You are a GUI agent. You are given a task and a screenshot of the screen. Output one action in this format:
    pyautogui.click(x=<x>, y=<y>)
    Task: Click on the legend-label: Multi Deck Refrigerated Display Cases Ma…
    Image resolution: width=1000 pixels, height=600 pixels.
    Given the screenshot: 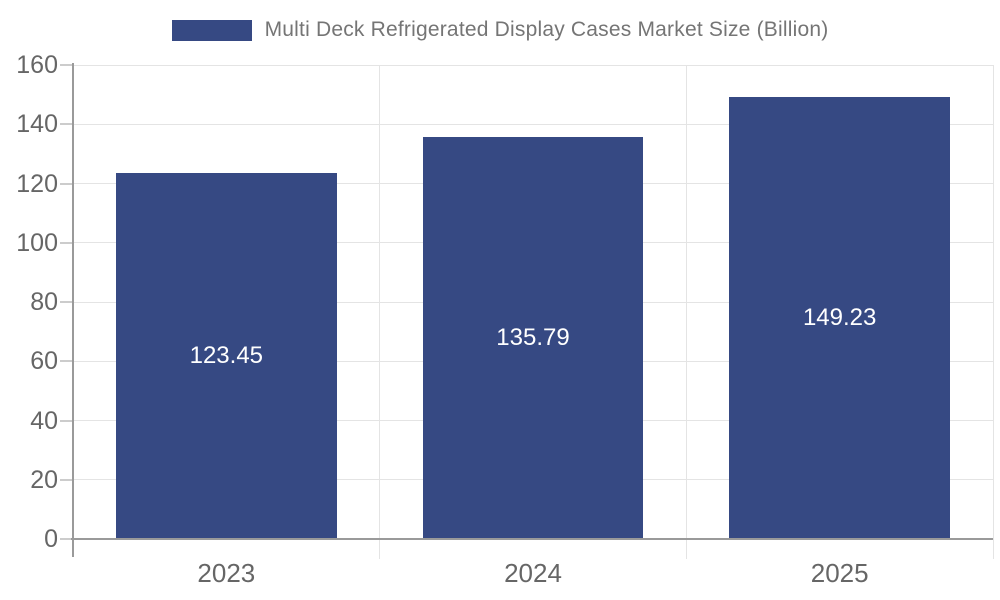 What is the action you would take?
    pyautogui.click(x=546, y=29)
    